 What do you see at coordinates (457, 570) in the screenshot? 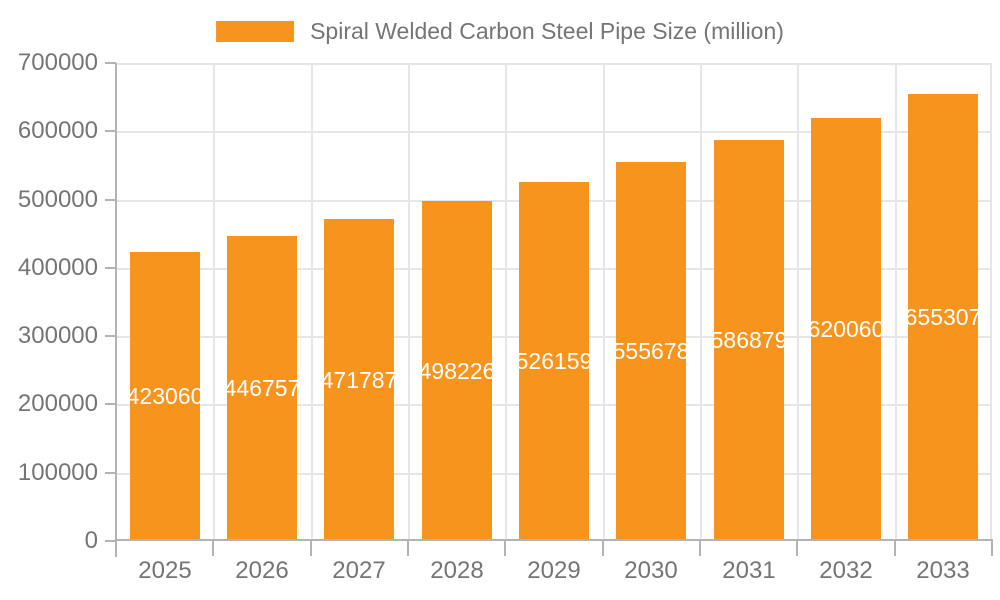
I see `x-axis-tick-label: 2028` at bounding box center [457, 570].